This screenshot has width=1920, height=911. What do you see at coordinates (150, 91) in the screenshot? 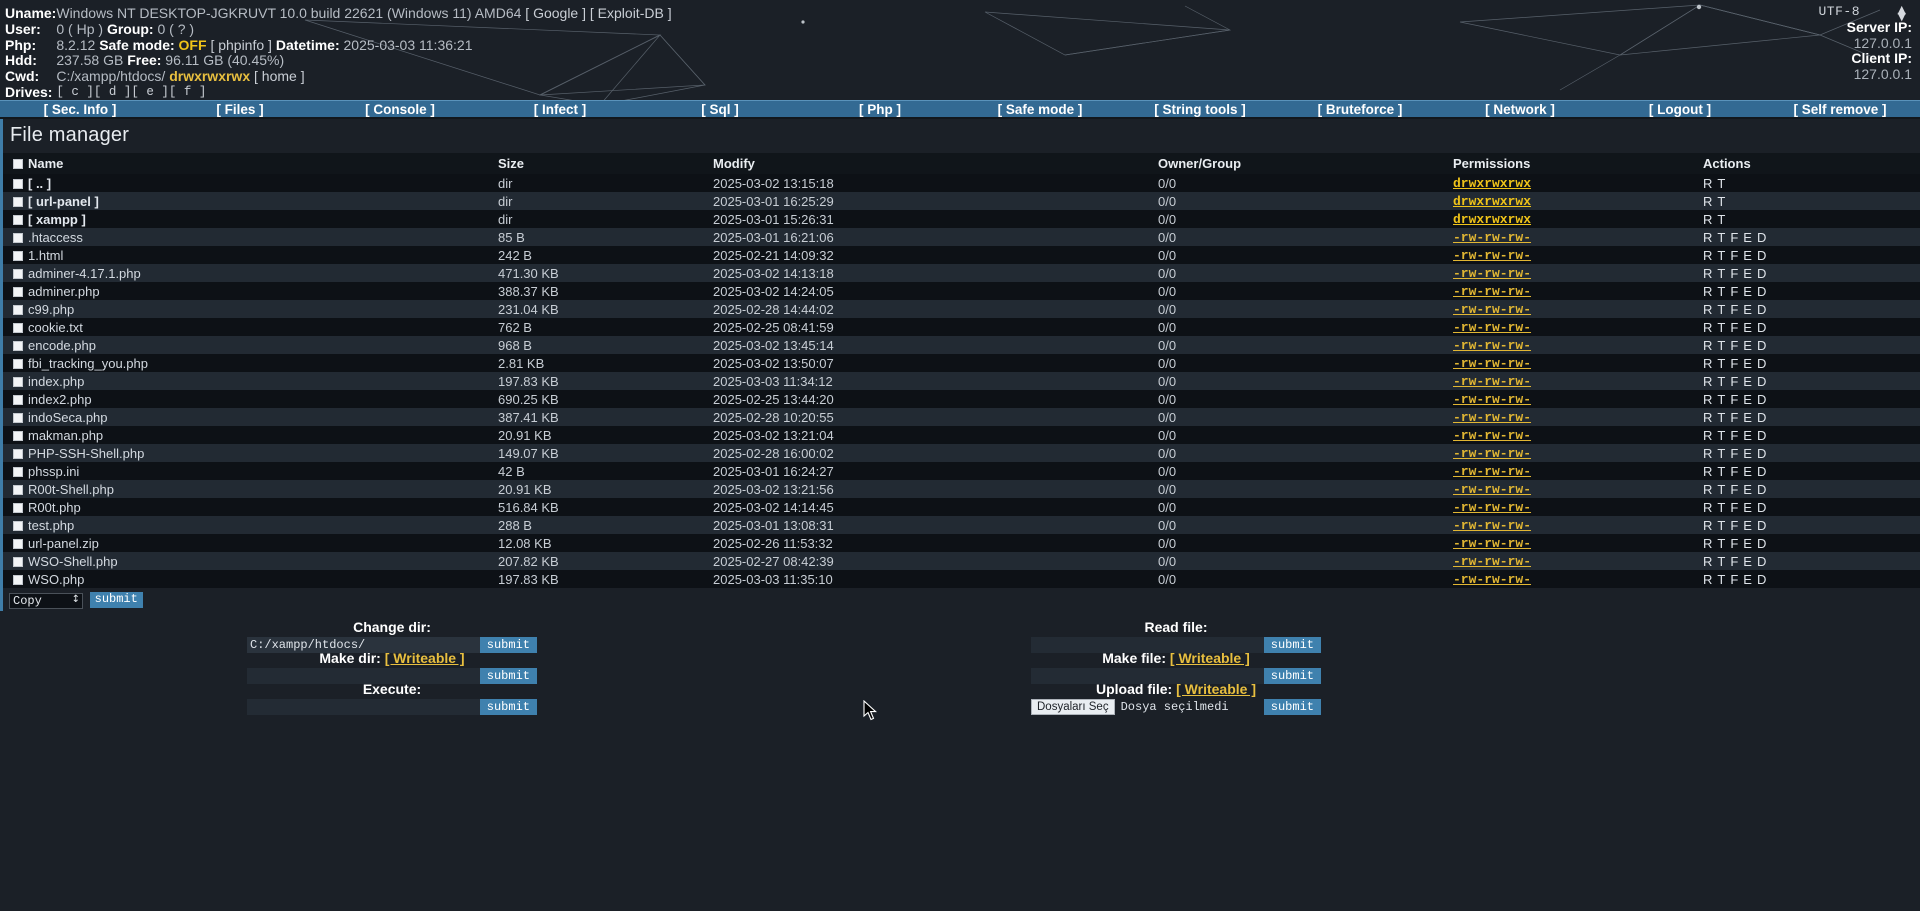
I see `drive-e-link: [ e ]` at bounding box center [150, 91].